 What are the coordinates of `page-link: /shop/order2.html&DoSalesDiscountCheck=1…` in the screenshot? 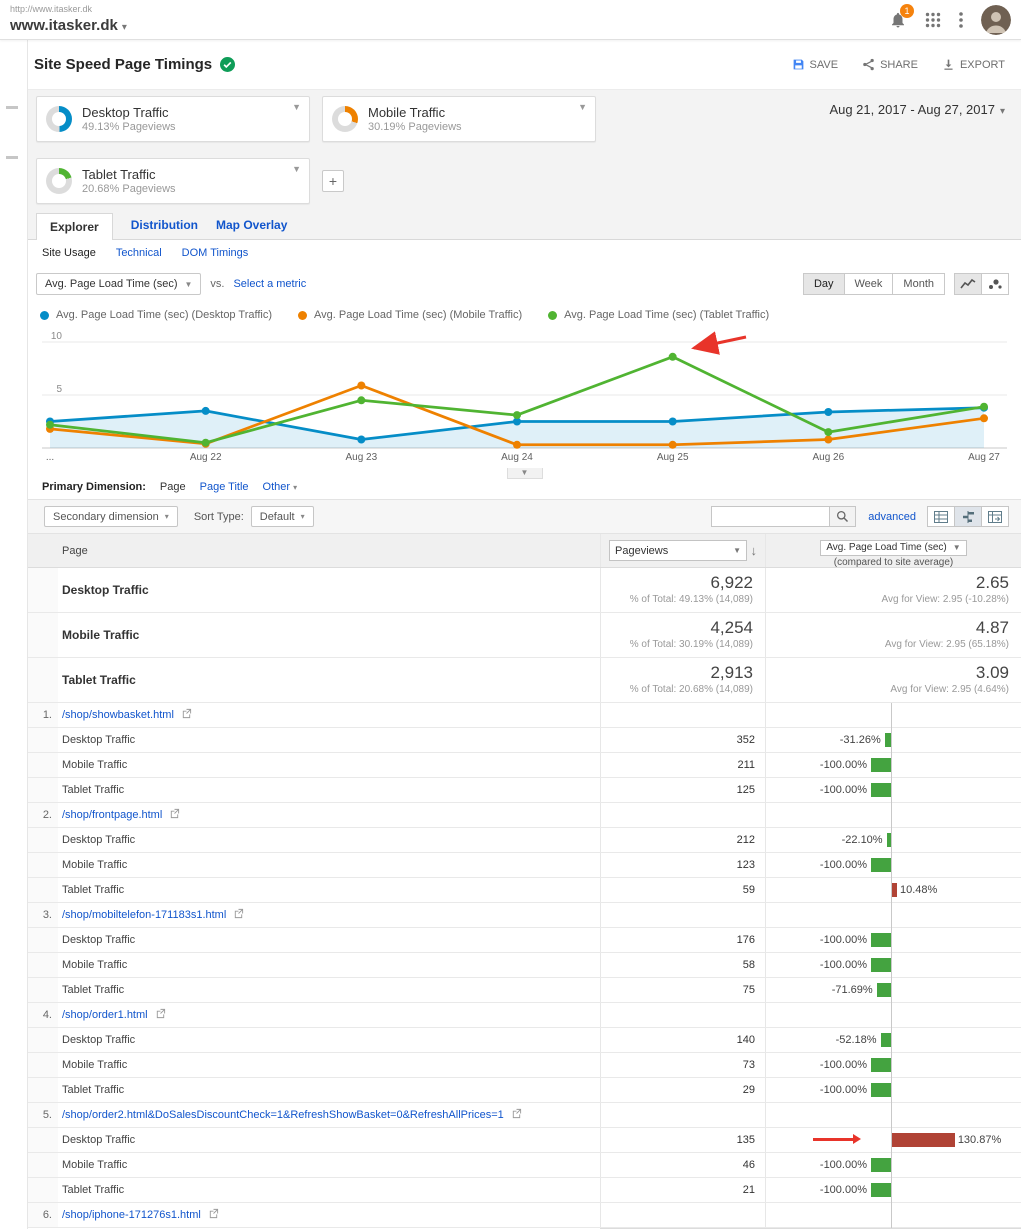 It's located at (283, 1115).